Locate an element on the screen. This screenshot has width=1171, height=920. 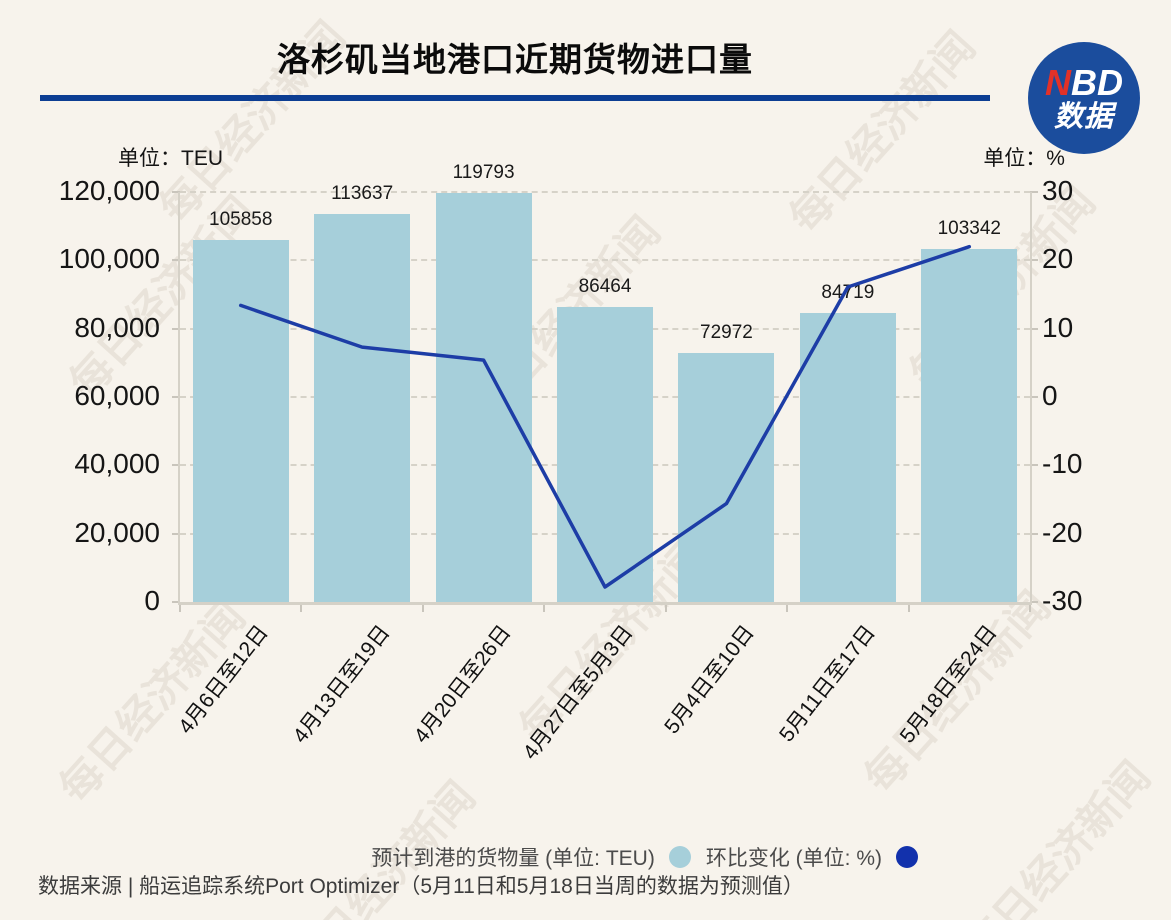
right-axis-line is located at coordinates (1031, 397).